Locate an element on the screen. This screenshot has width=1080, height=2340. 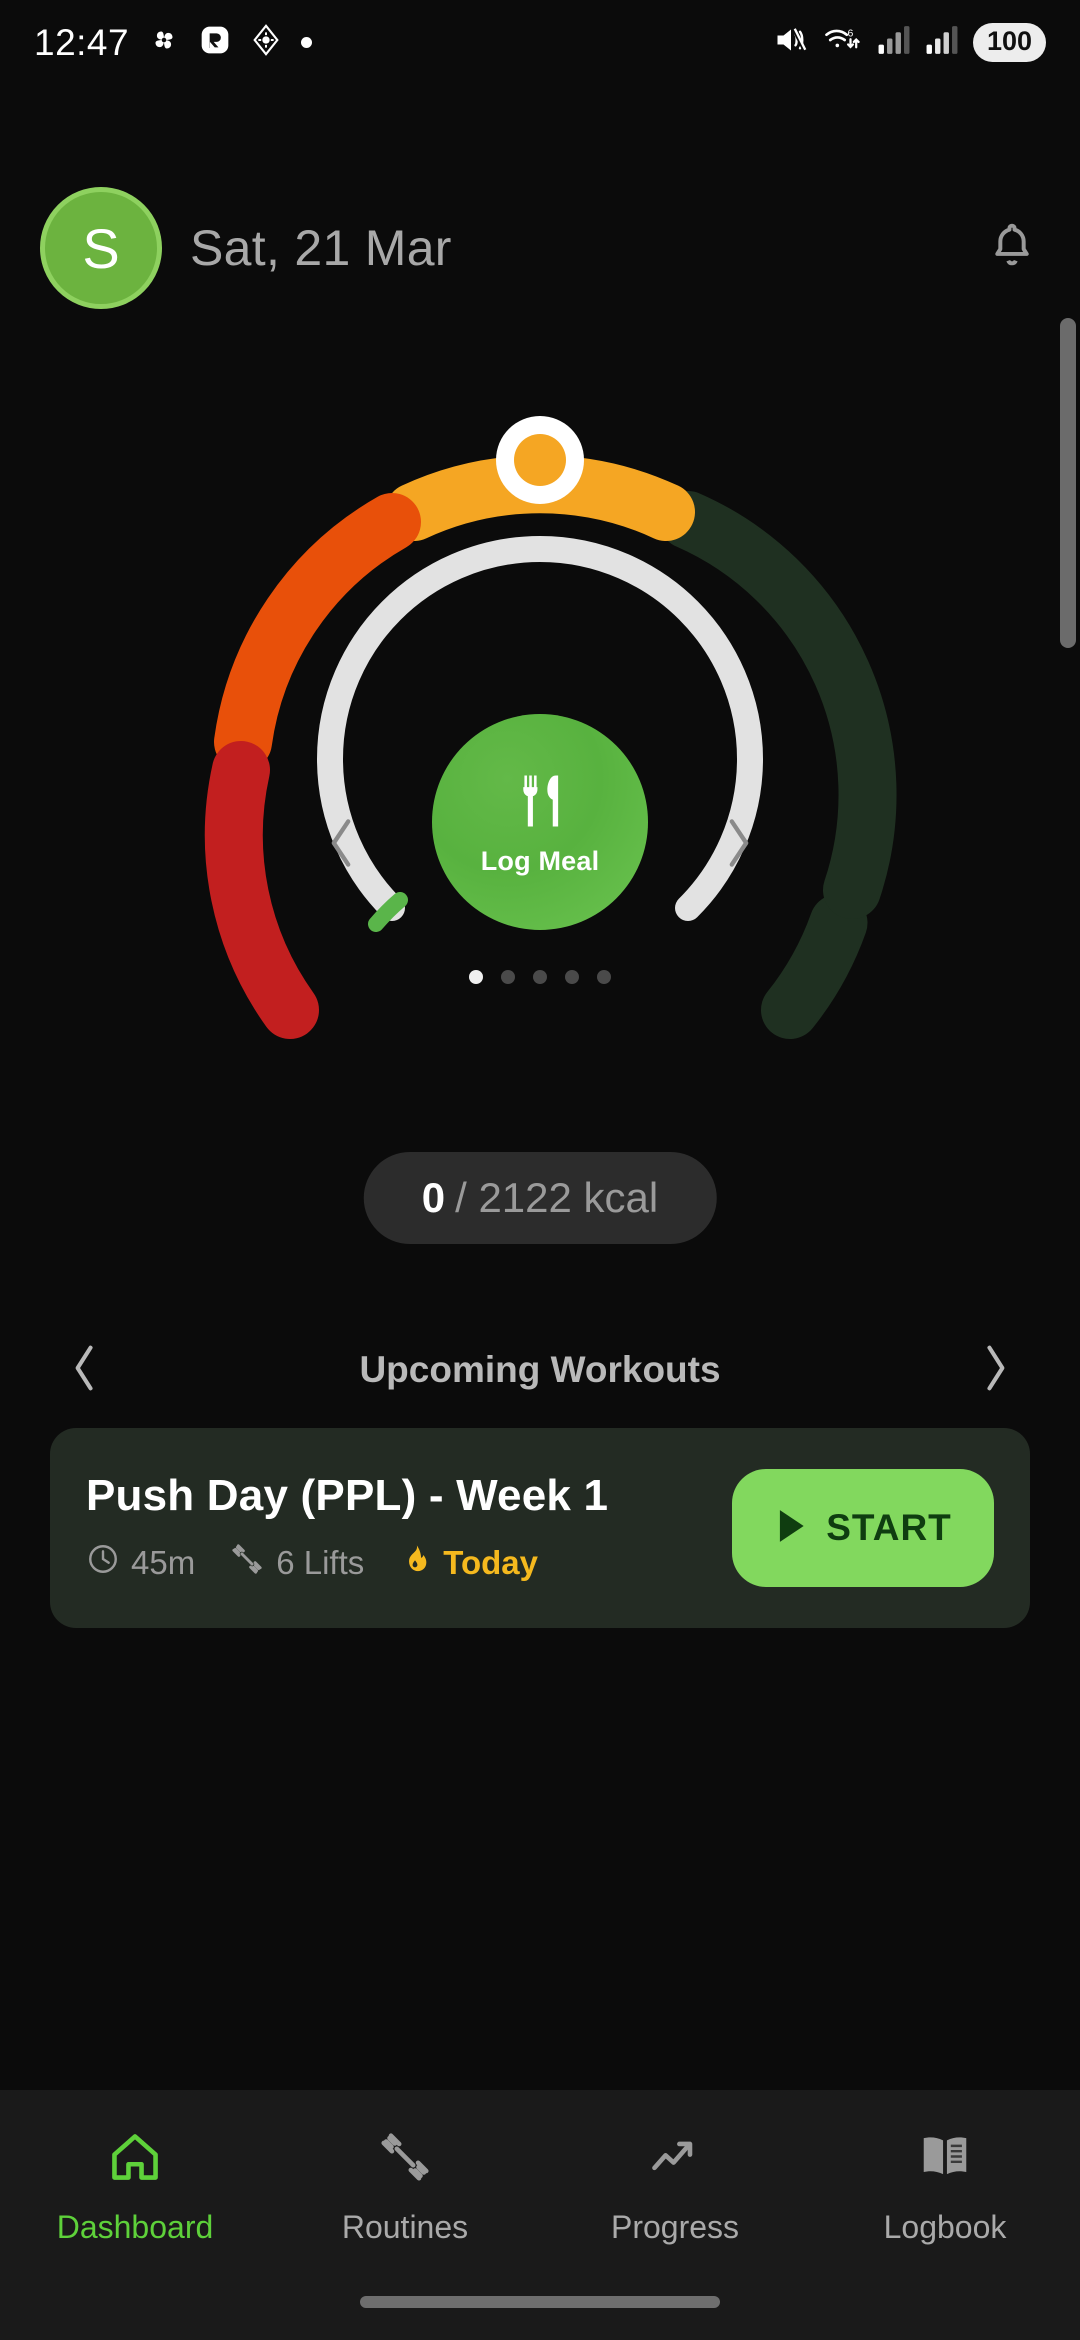
upcoming-prev-icon is located at coordinates (85, 1370).